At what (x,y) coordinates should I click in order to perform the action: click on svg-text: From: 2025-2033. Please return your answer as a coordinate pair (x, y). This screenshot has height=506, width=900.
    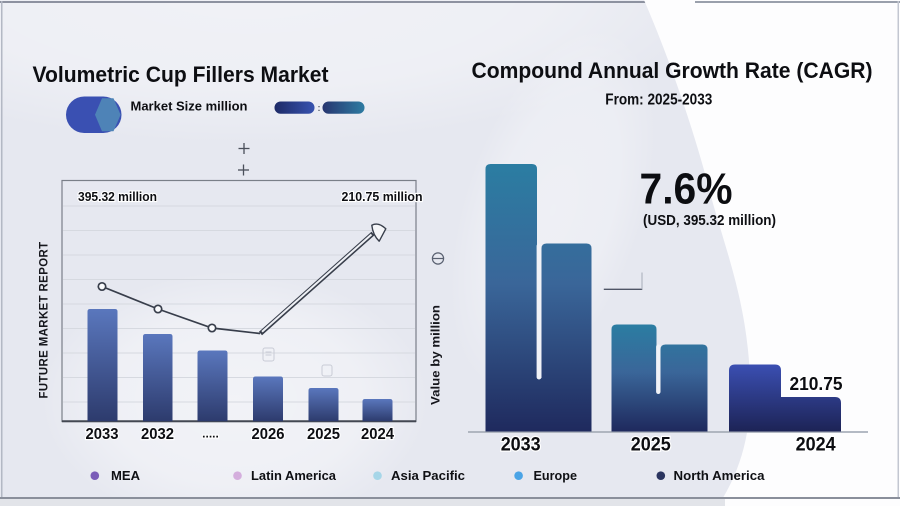
    Looking at the image, I should click on (658, 100).